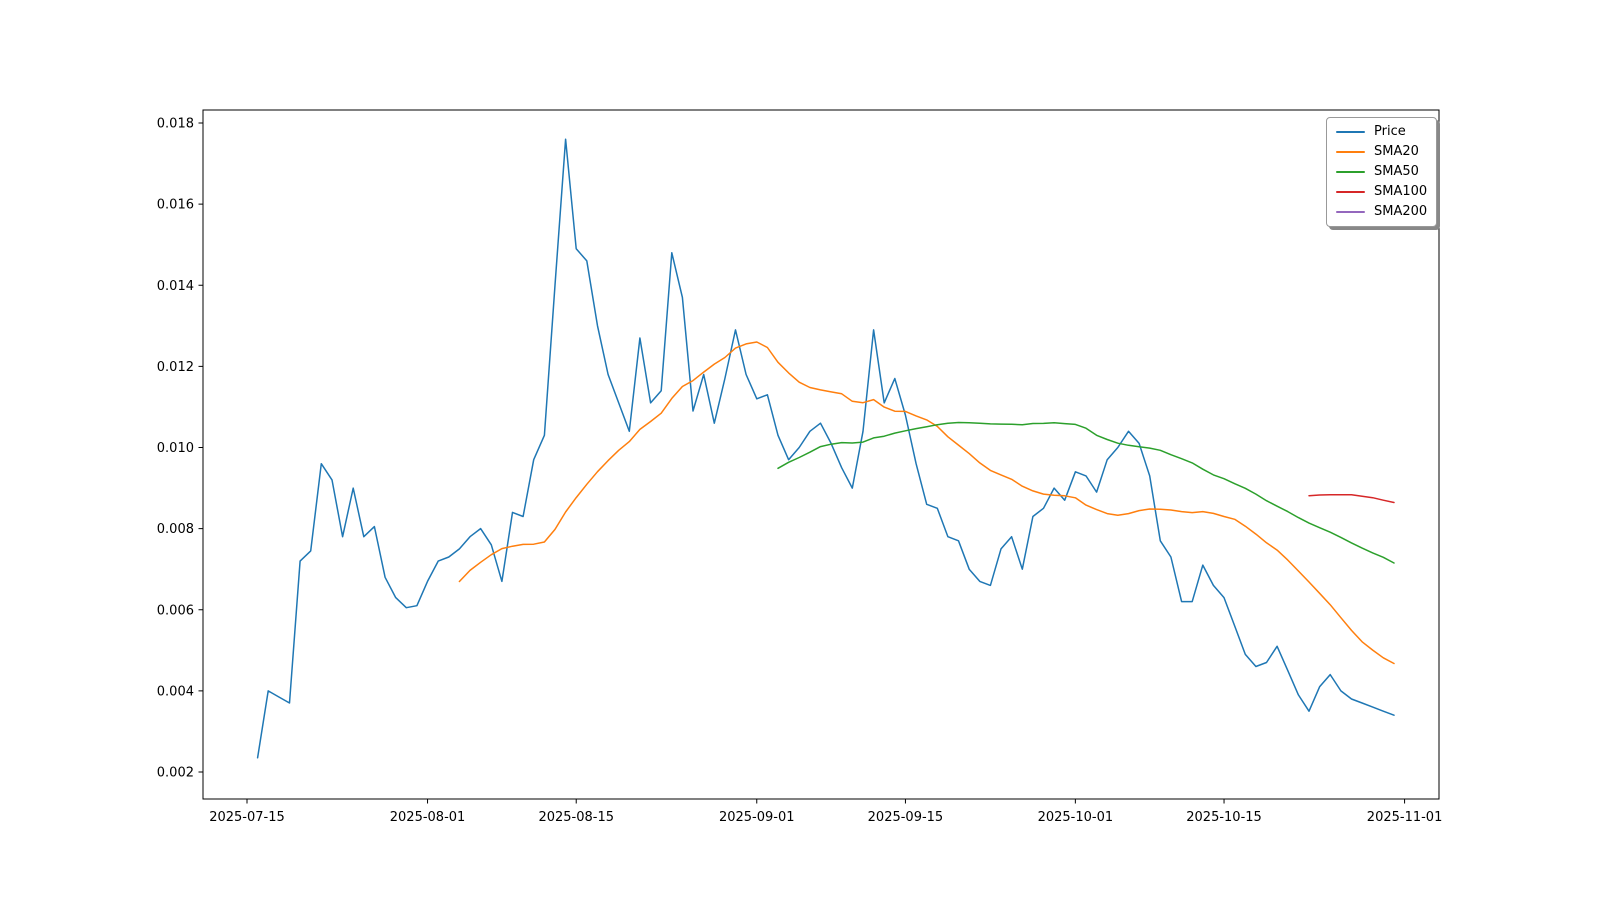  Describe the element at coordinates (175, 124) in the screenshot. I see `y-tick-label: 0.018` at that location.